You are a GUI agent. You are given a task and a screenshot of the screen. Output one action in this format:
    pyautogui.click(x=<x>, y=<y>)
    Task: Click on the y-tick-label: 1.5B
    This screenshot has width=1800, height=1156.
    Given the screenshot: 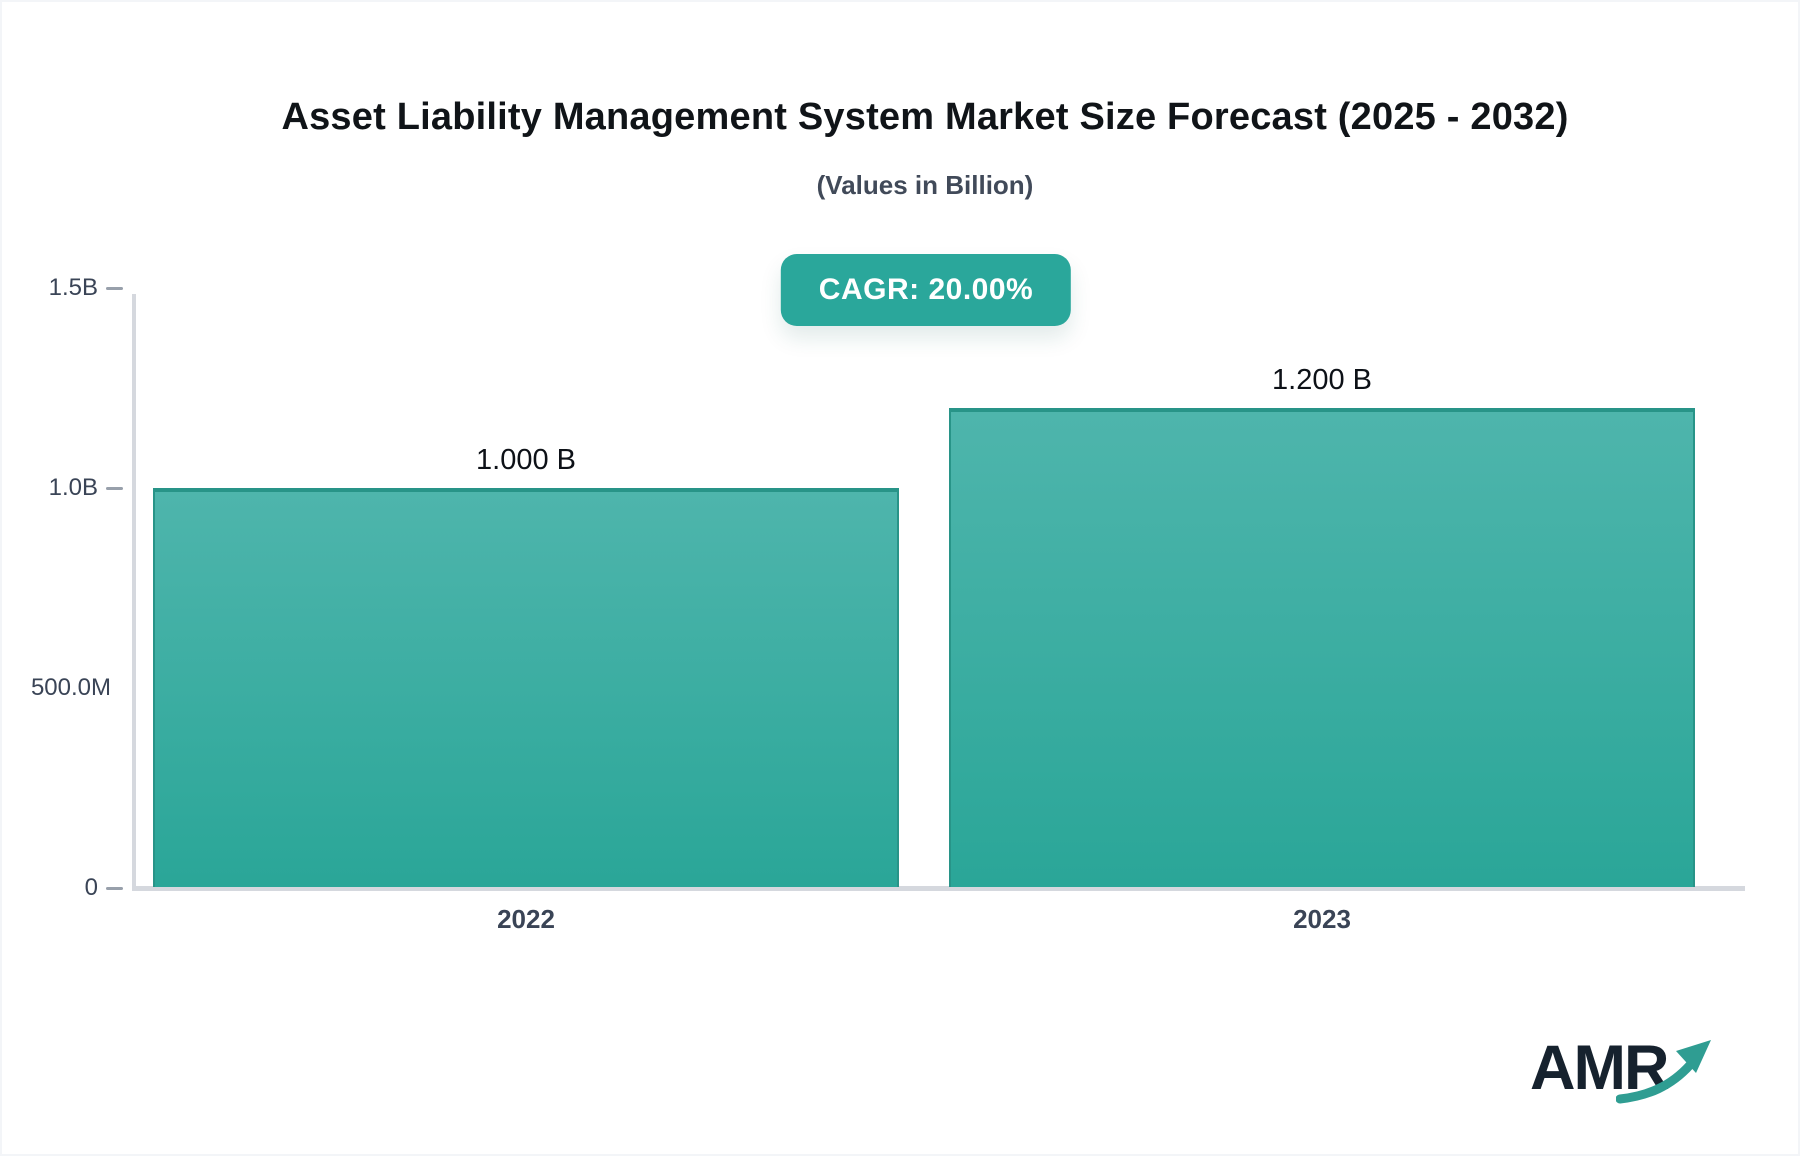 What is the action you would take?
    pyautogui.click(x=73, y=287)
    